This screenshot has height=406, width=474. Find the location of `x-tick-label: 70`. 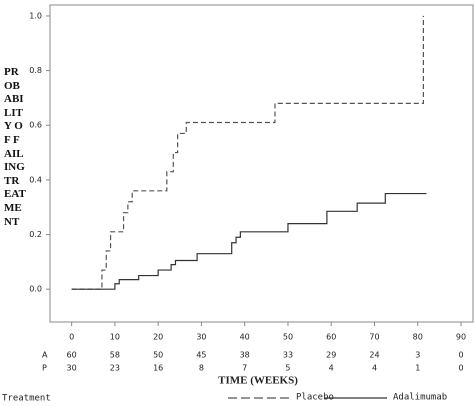

x-tick-label: 70 is located at coordinates (374, 337).